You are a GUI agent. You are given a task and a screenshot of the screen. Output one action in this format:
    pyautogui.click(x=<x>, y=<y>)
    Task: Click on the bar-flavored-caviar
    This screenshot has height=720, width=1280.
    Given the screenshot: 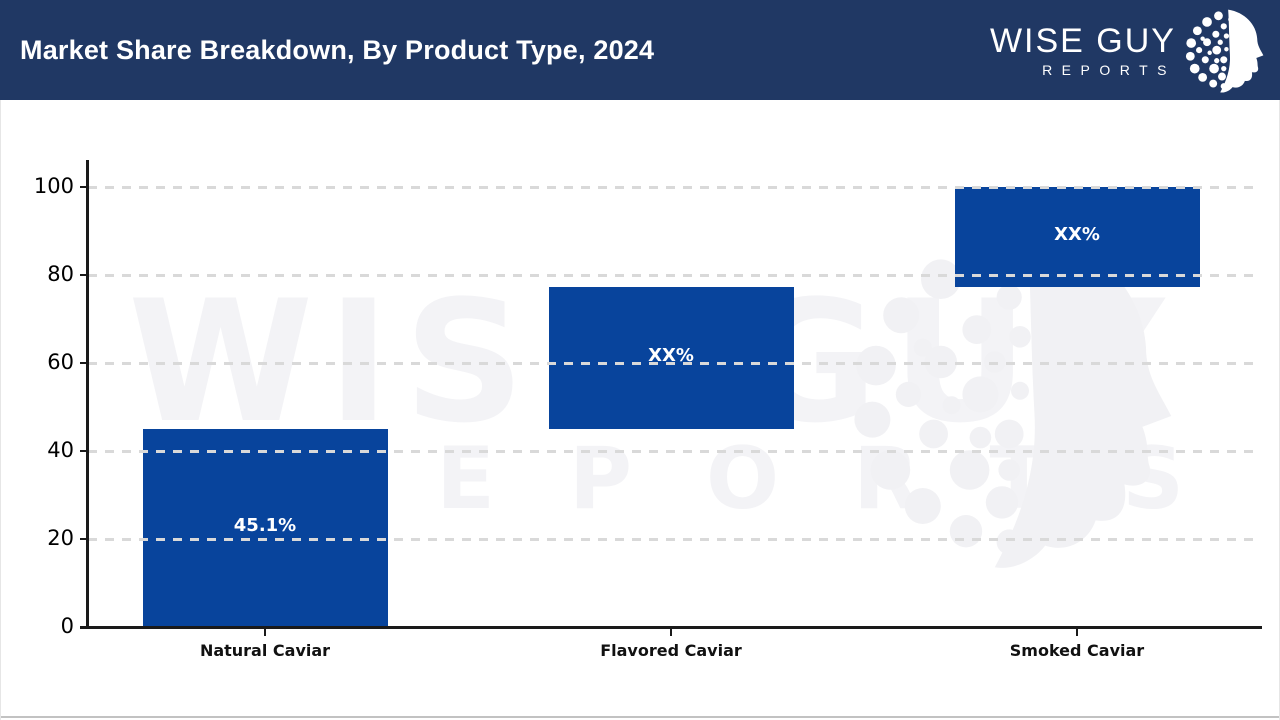 What is the action you would take?
    pyautogui.click(x=671, y=357)
    